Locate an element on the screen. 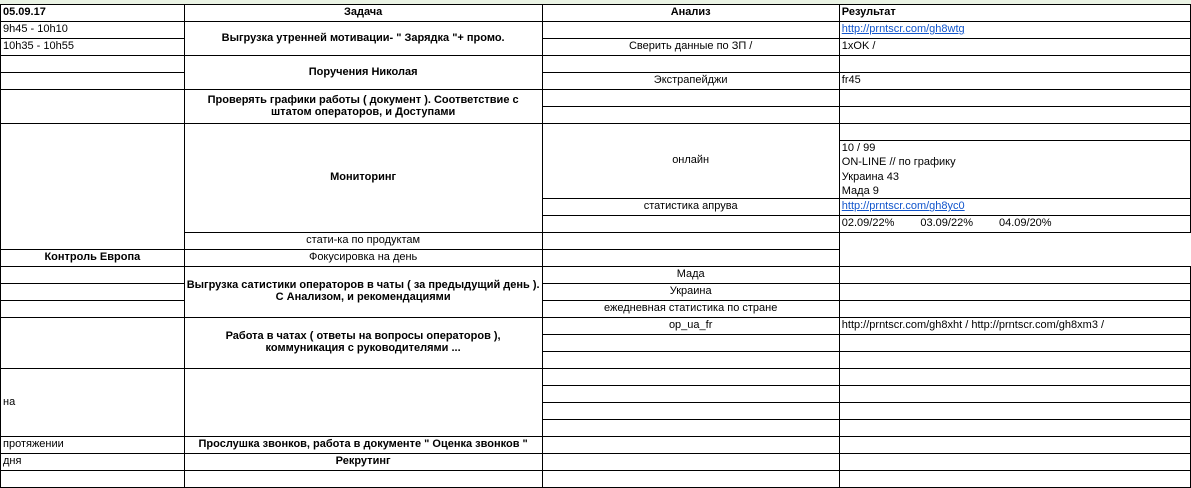 The width and height of the screenshot is (1191, 488). cell-analysis-empty-r12 is located at coordinates (690, 224).